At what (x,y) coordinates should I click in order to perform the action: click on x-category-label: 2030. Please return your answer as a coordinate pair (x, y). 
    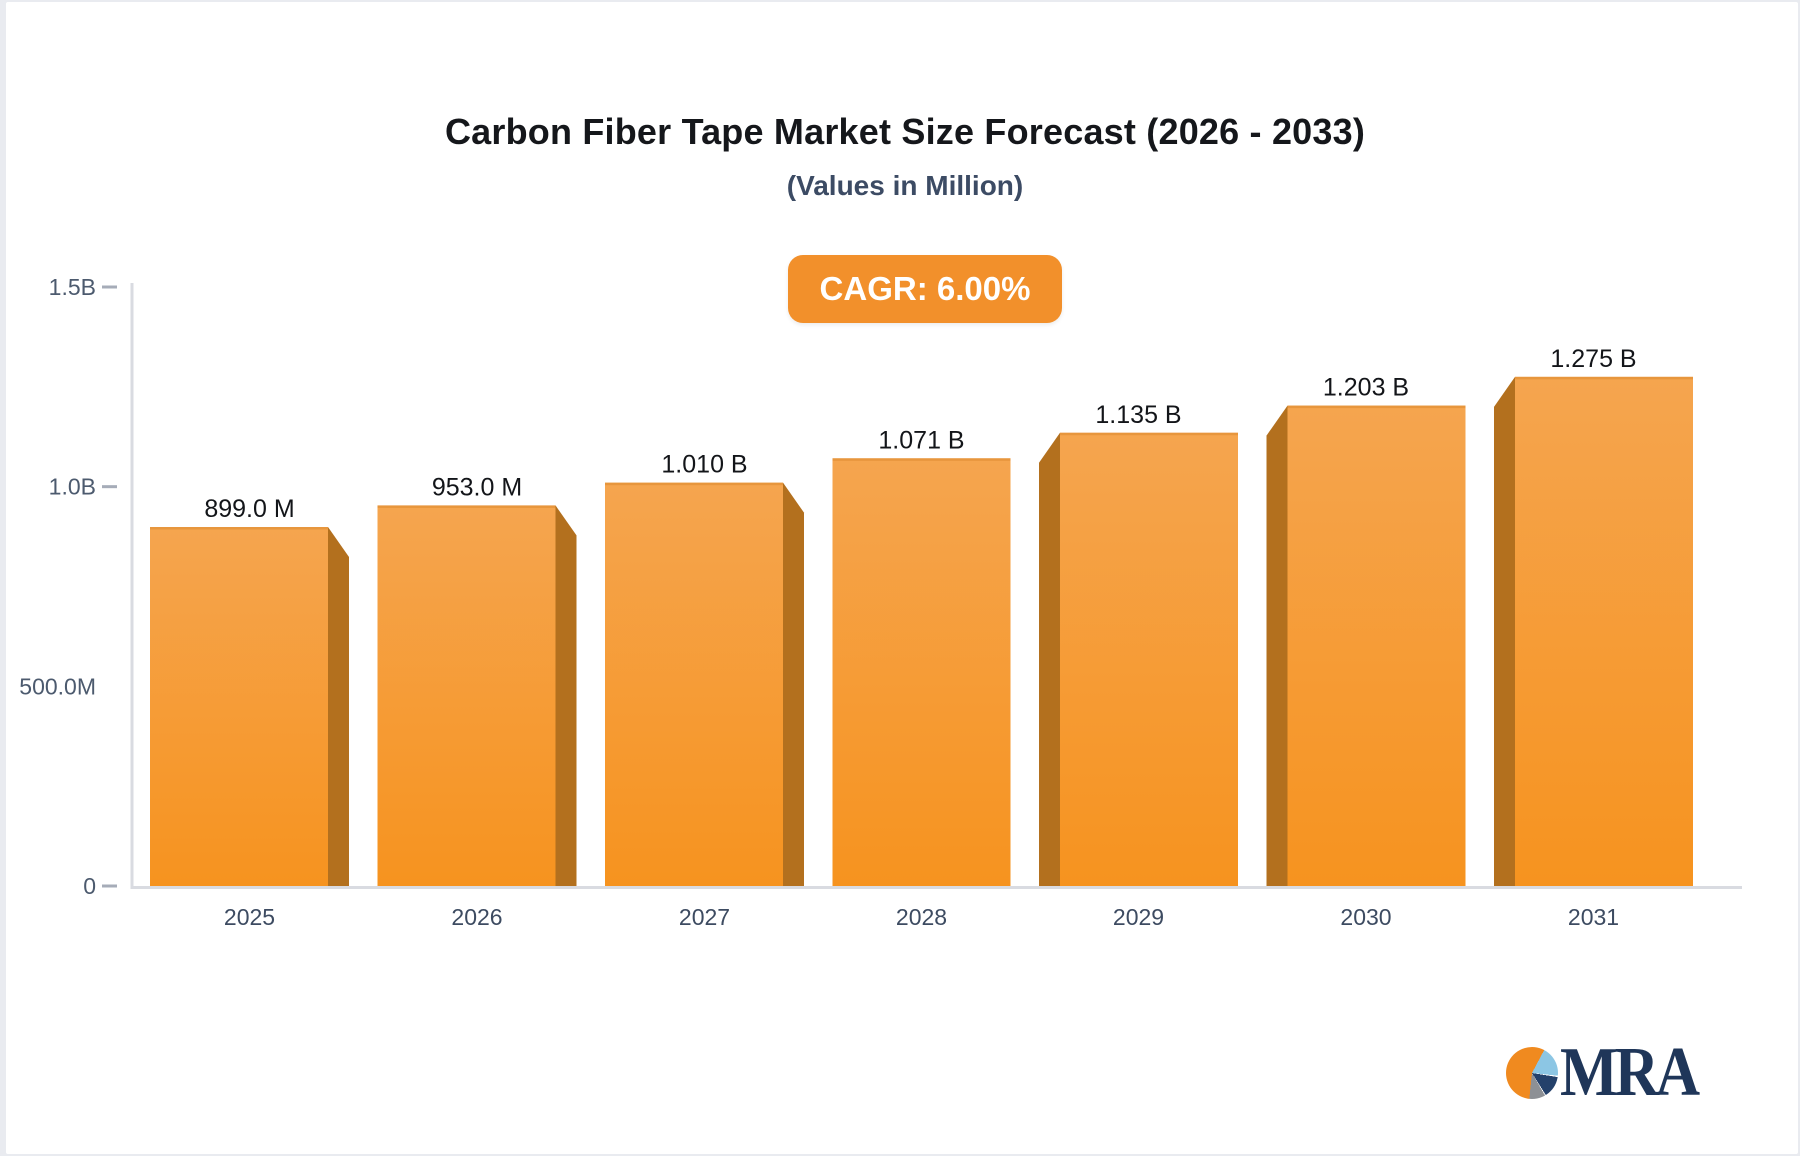
    Looking at the image, I should click on (1365, 917).